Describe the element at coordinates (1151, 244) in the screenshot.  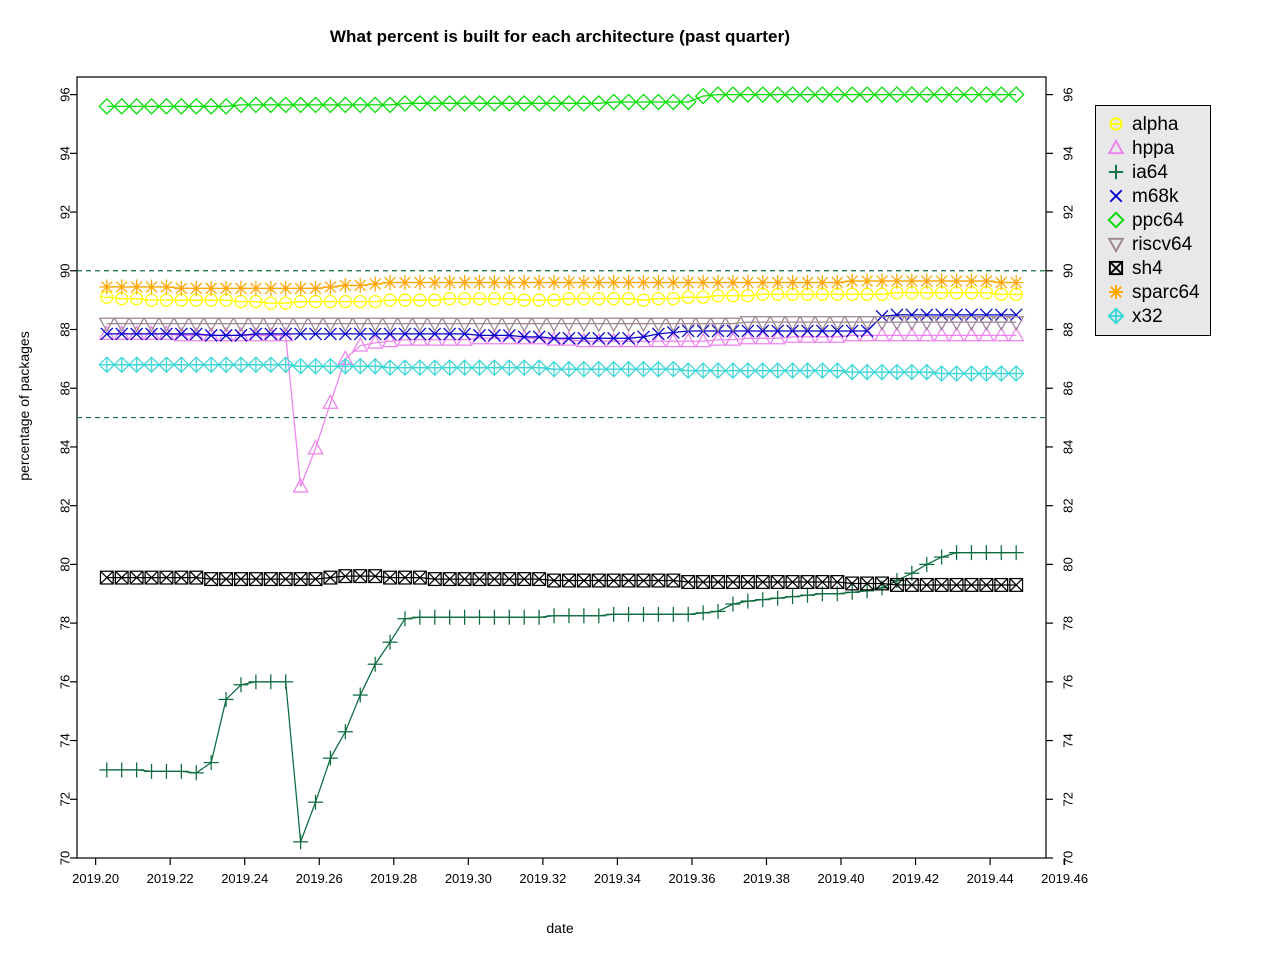
I see `legend-item-riscv64: riscv64` at that location.